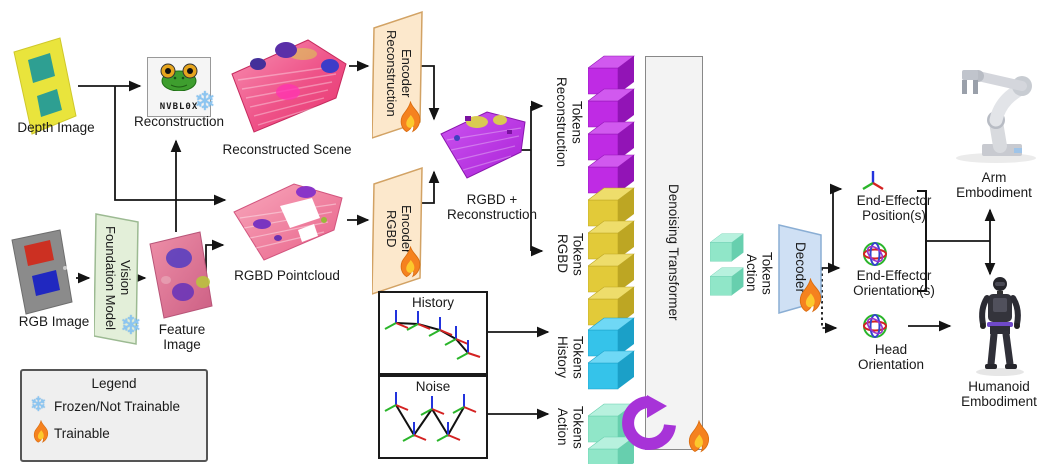 Image resolution: width=1047 pixels, height=464 pixels. I want to click on denoising-transformer-box, so click(674, 253).